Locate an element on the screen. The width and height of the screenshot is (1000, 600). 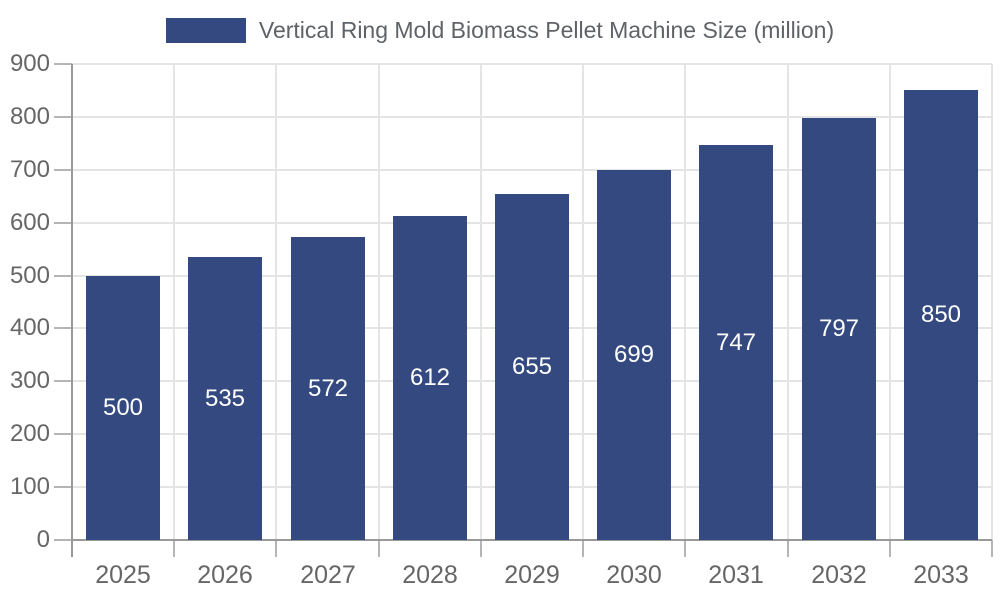
y-tick-label: 0 is located at coordinates (43, 539).